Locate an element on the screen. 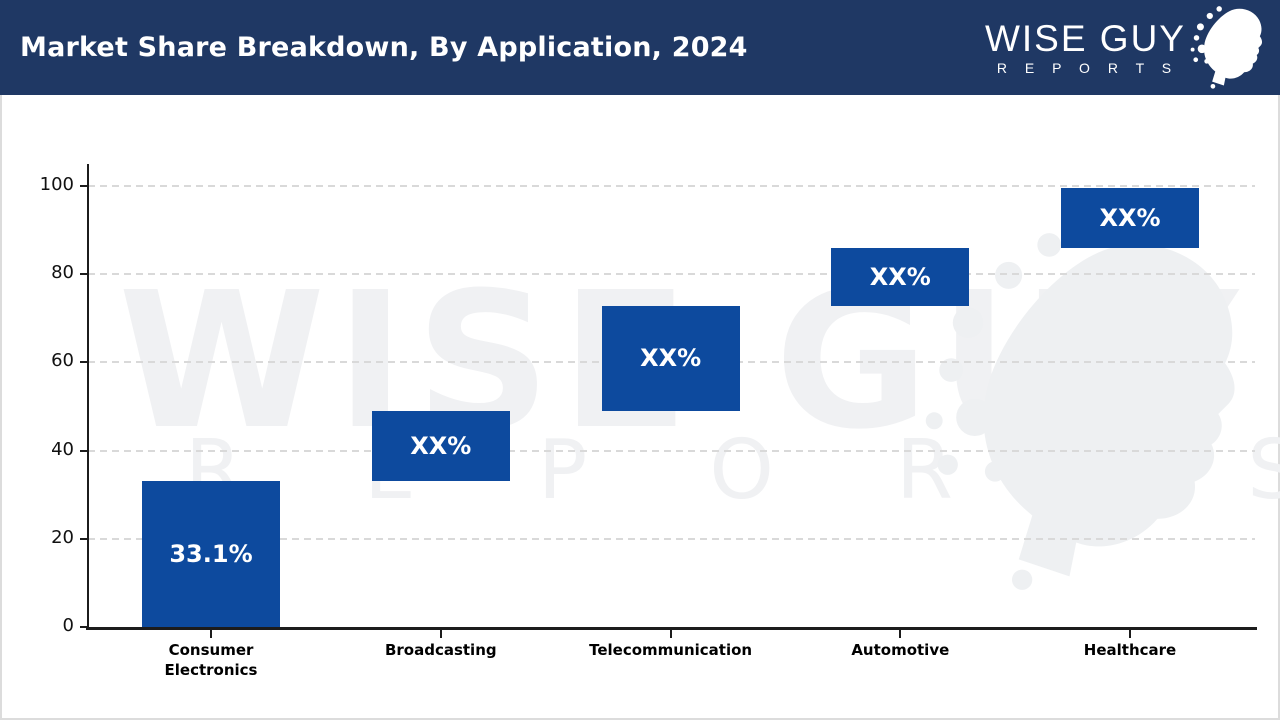  brand-logo: WISE GUY R E P O R T S is located at coordinates (1125, 48).